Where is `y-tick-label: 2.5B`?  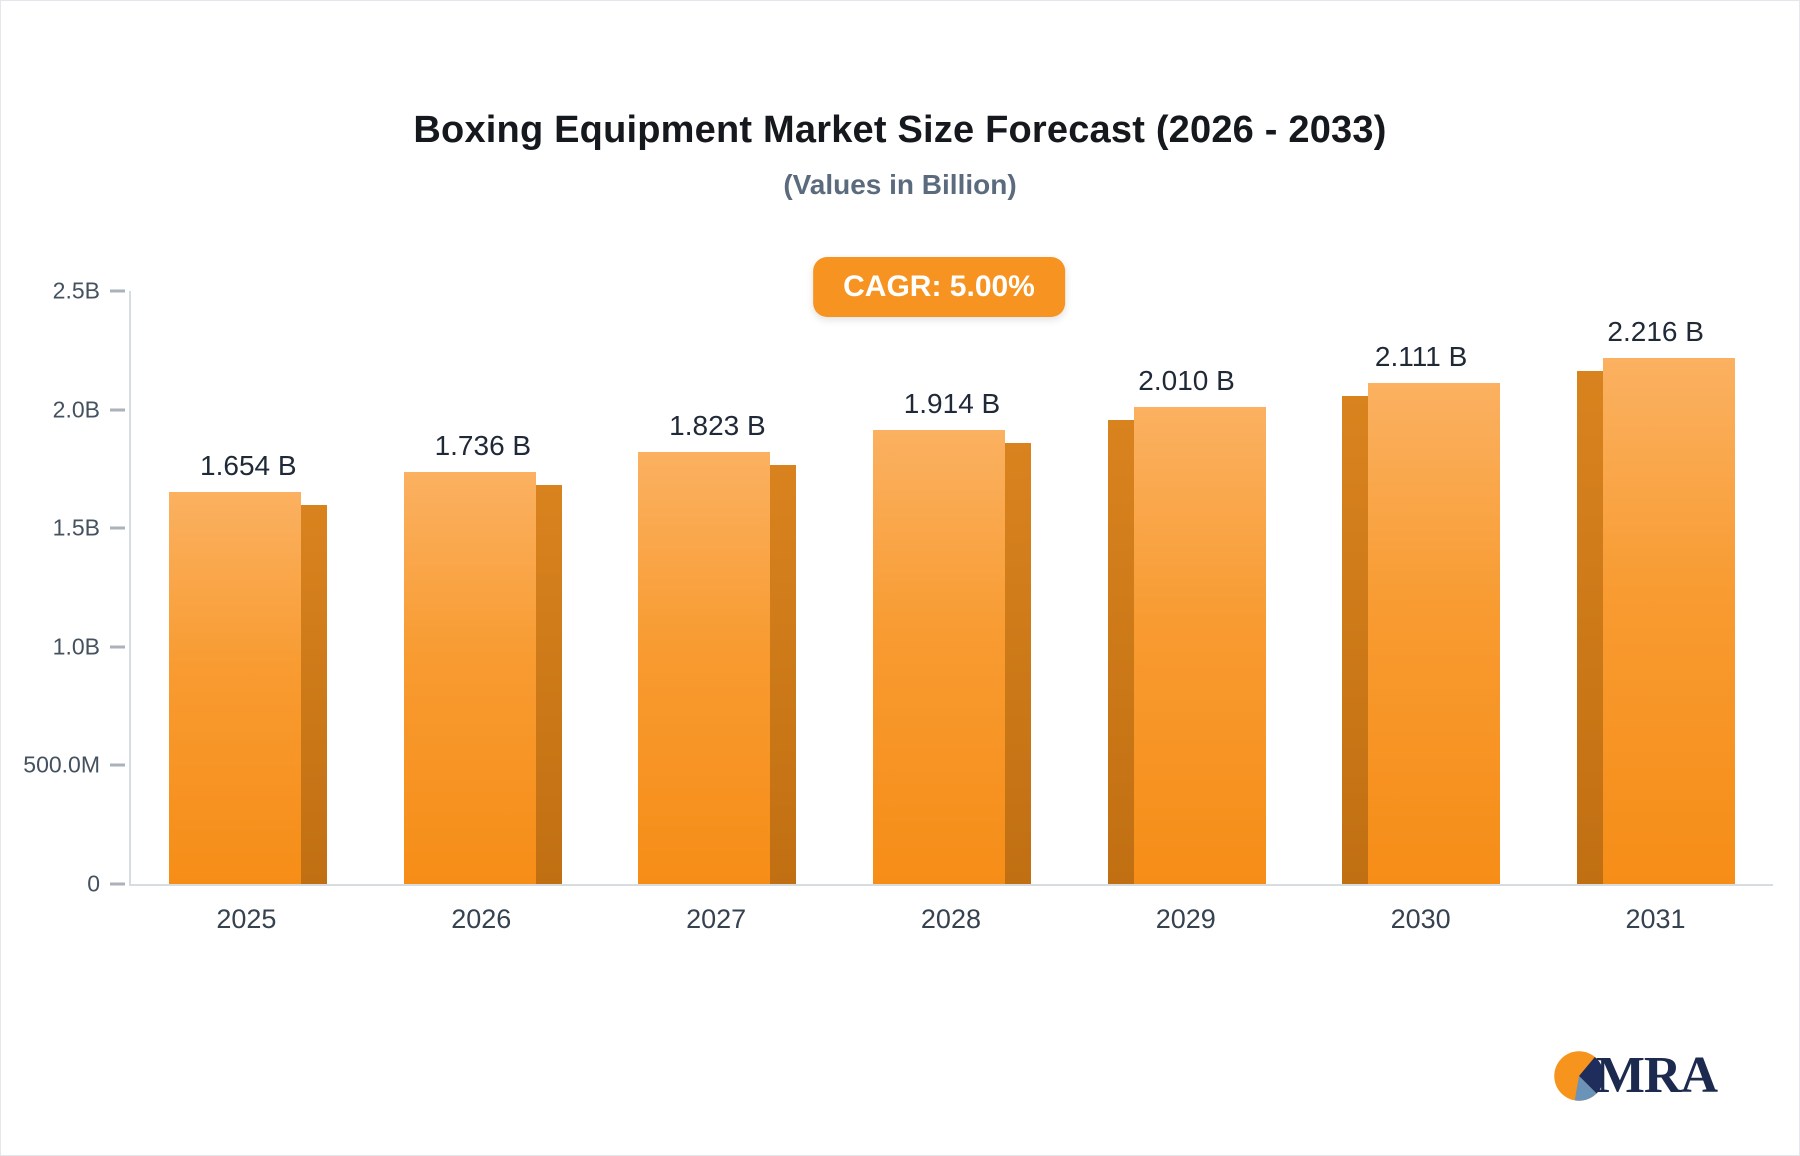 y-tick-label: 2.5B is located at coordinates (76, 290).